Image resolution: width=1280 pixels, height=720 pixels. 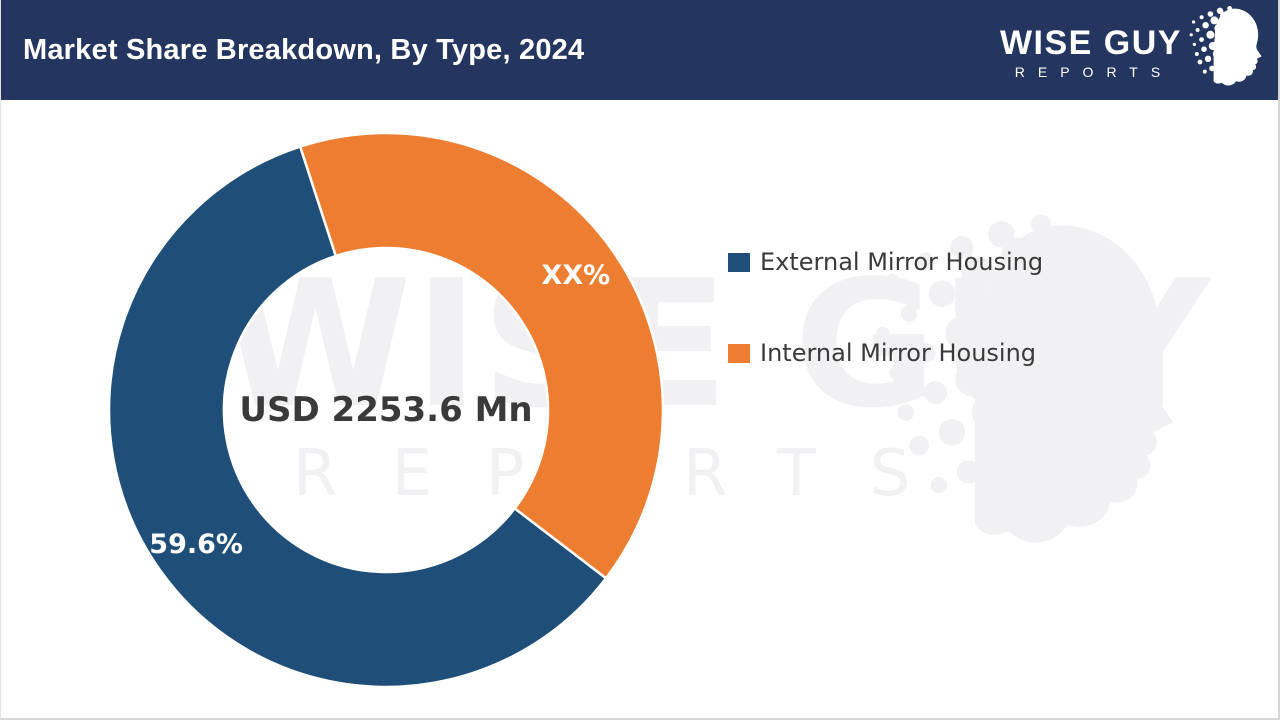 What do you see at coordinates (576, 275) in the screenshot?
I see `slice-value-label: XX%` at bounding box center [576, 275].